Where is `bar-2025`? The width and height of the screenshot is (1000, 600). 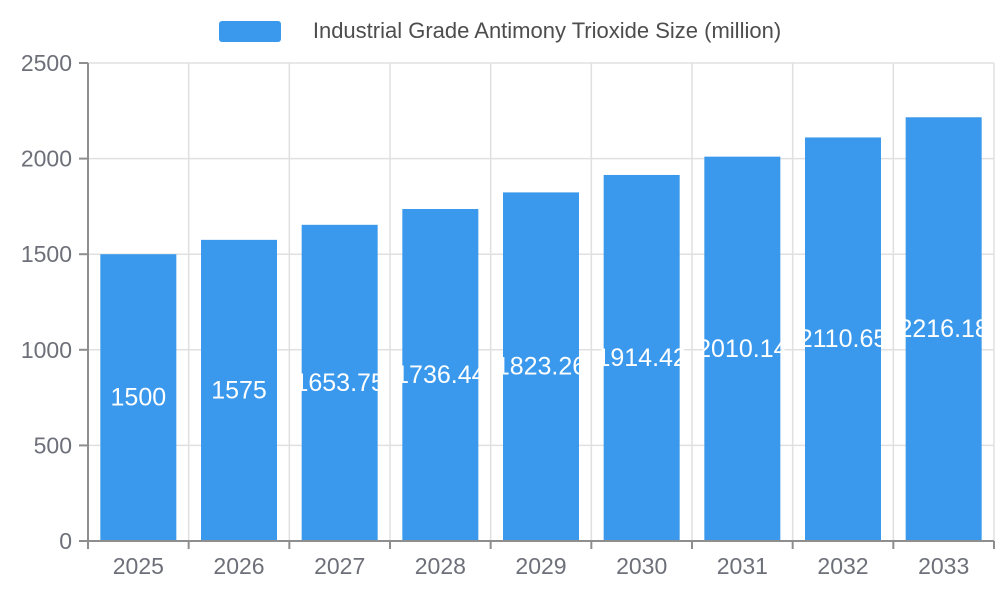 bar-2025 is located at coordinates (138, 397).